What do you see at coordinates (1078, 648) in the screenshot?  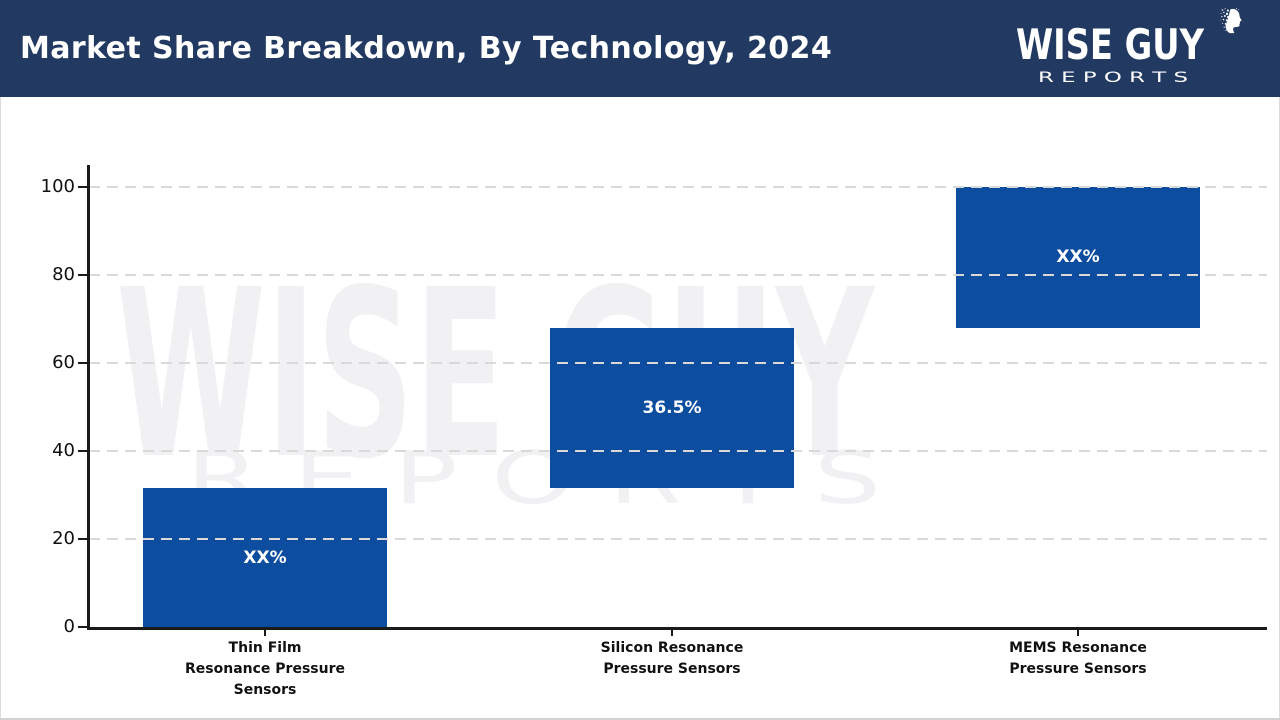 I see `category-label-line: MEMS Resonance` at bounding box center [1078, 648].